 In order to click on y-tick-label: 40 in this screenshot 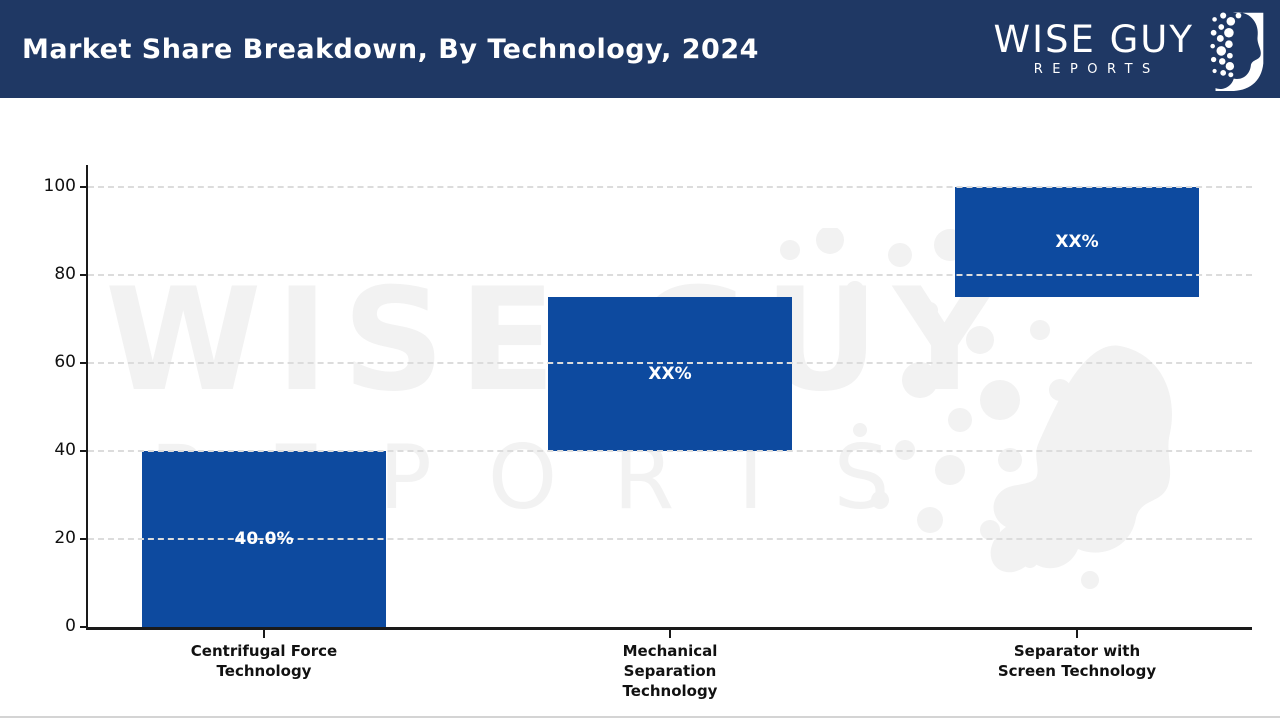, I will do `click(65, 450)`.